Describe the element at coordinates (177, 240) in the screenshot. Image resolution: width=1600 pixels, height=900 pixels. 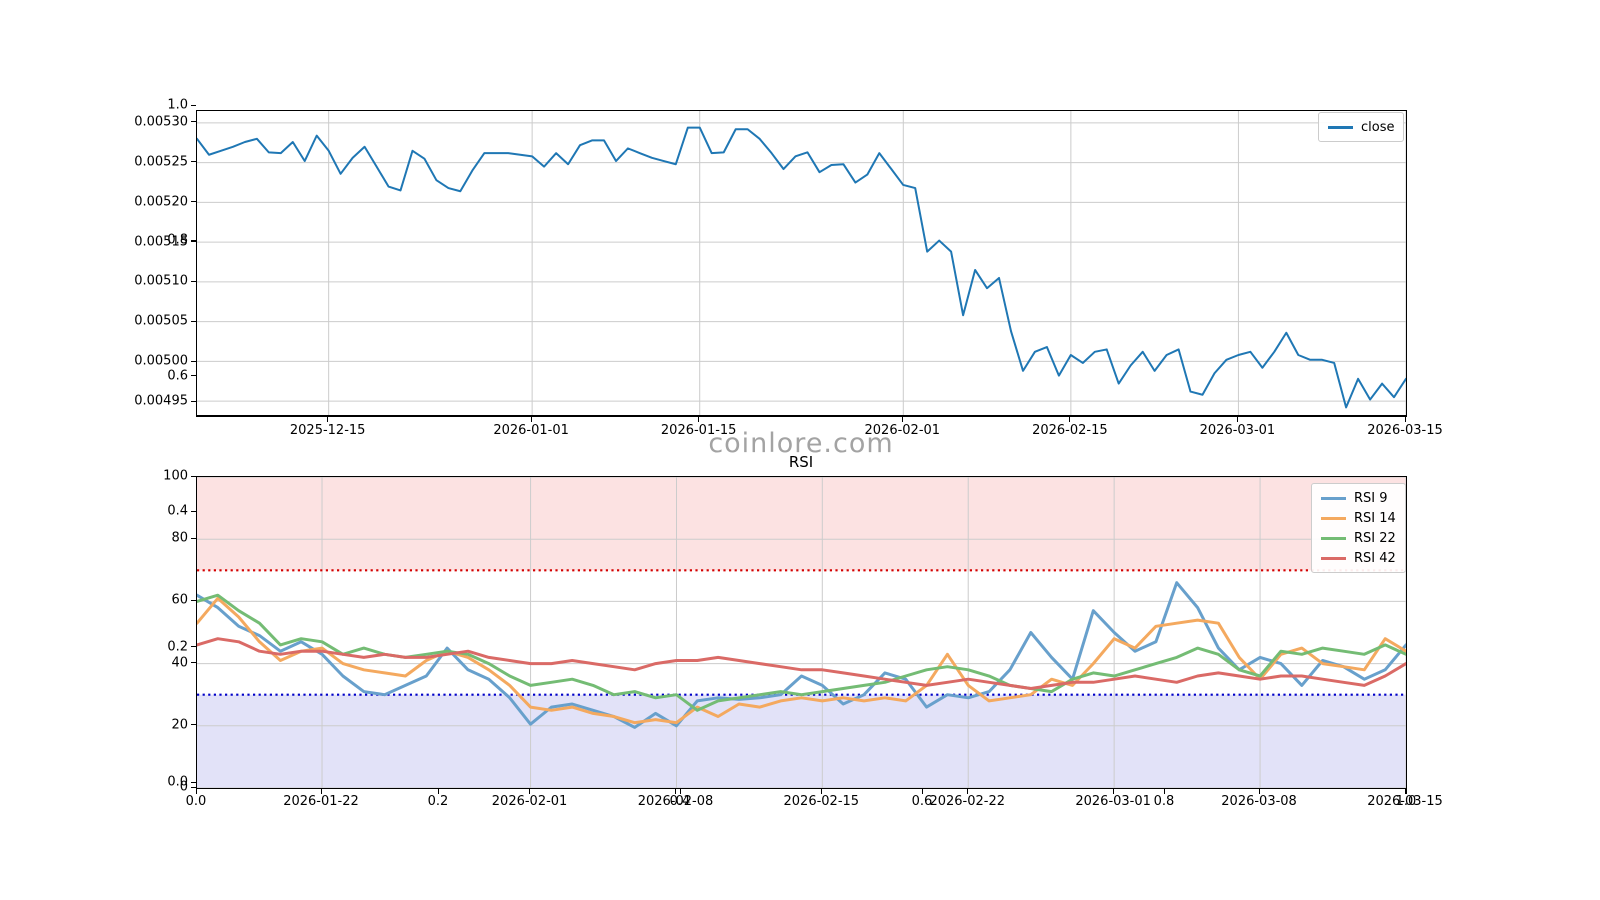
I see `figure-y-tick-label: 0.8` at that location.